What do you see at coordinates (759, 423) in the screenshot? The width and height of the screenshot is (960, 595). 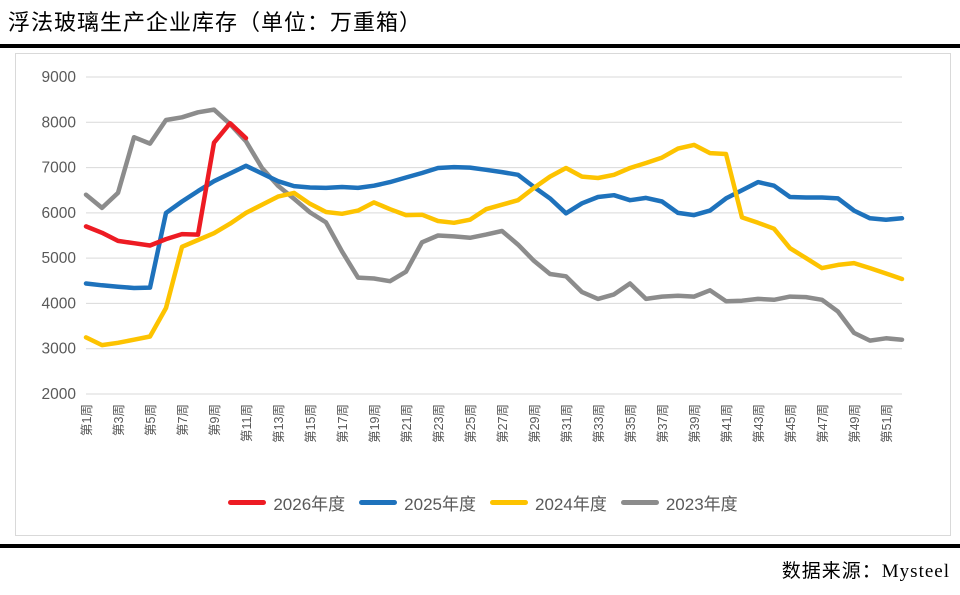 I see `x-axis-tick-label: 第43周` at bounding box center [759, 423].